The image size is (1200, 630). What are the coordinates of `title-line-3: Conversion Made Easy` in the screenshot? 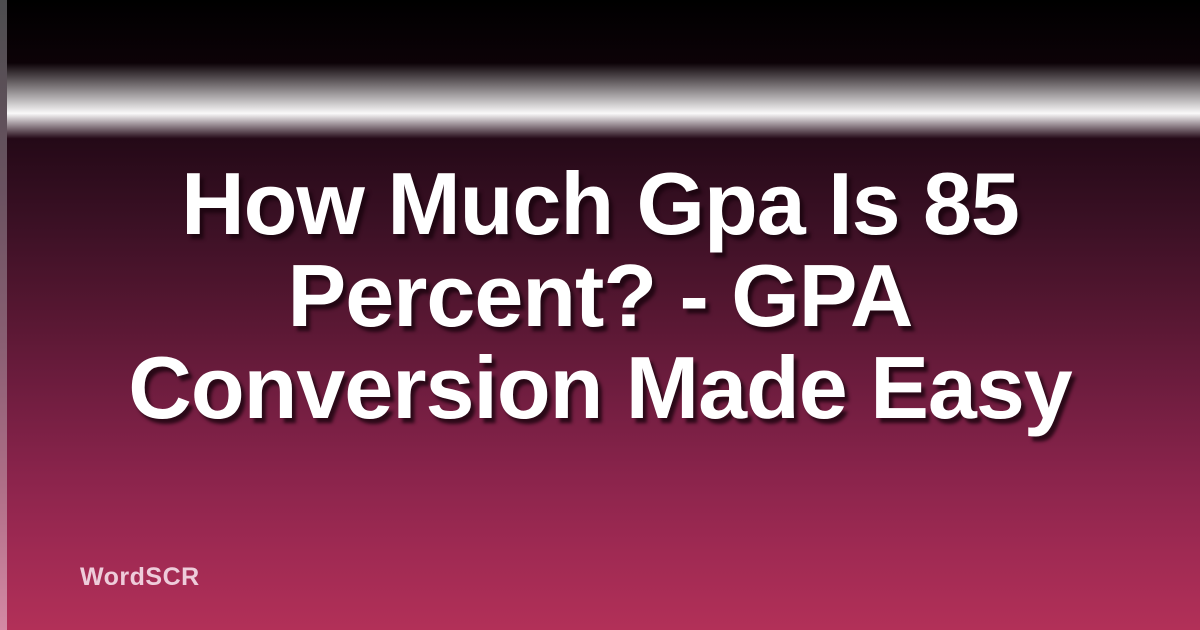 It's located at (600, 387).